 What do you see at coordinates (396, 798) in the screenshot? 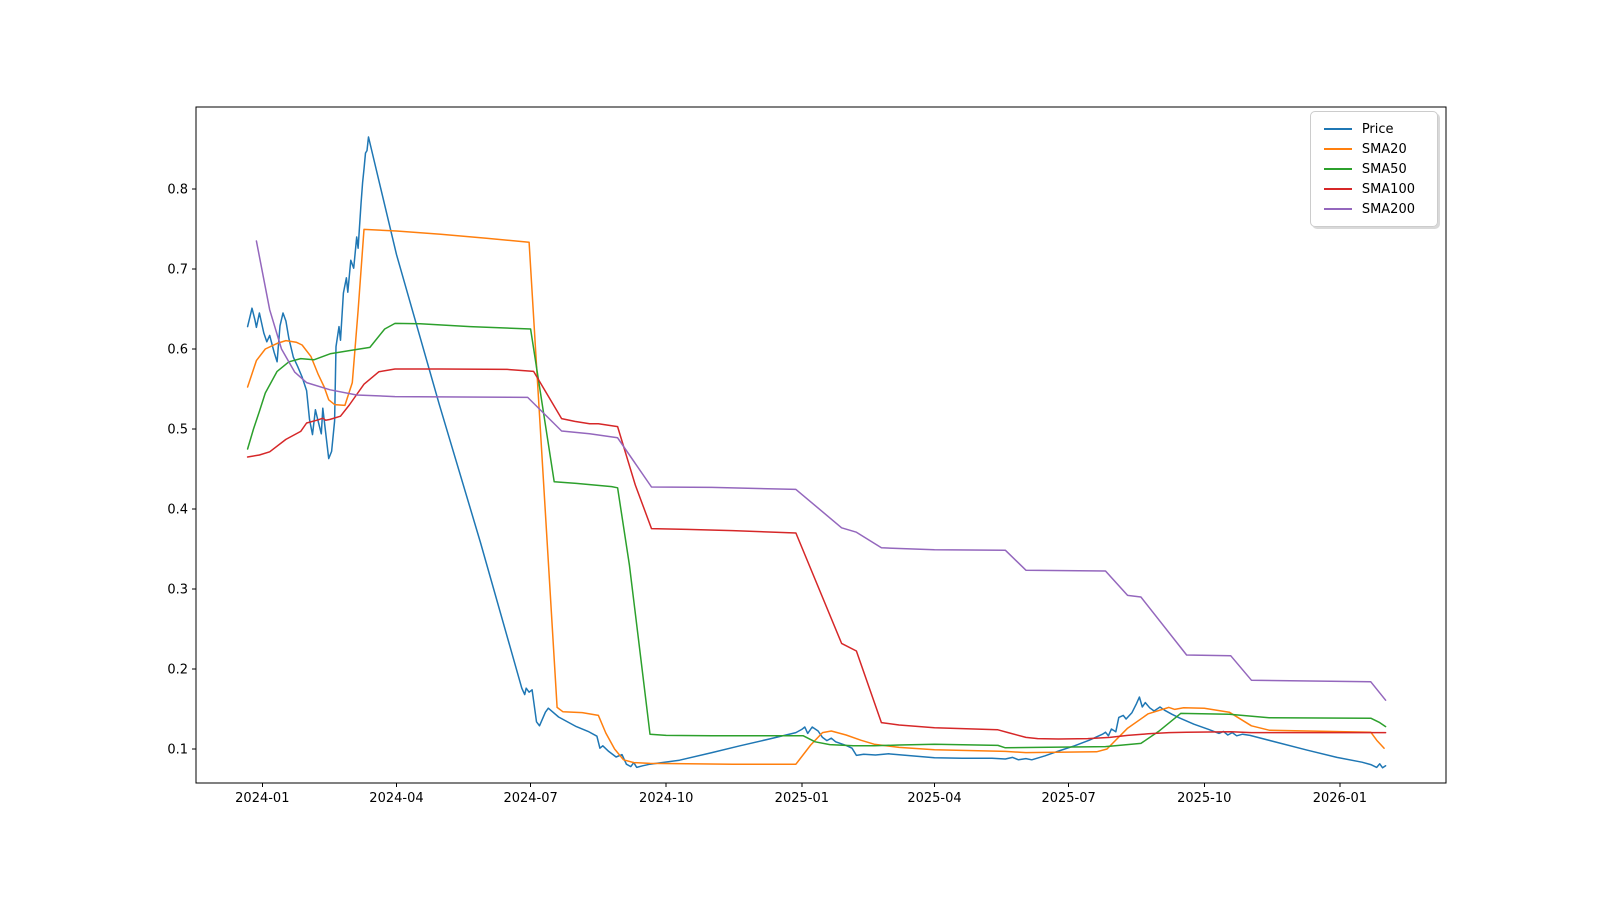
I see `x-tick-label: 2024-04` at bounding box center [396, 798].